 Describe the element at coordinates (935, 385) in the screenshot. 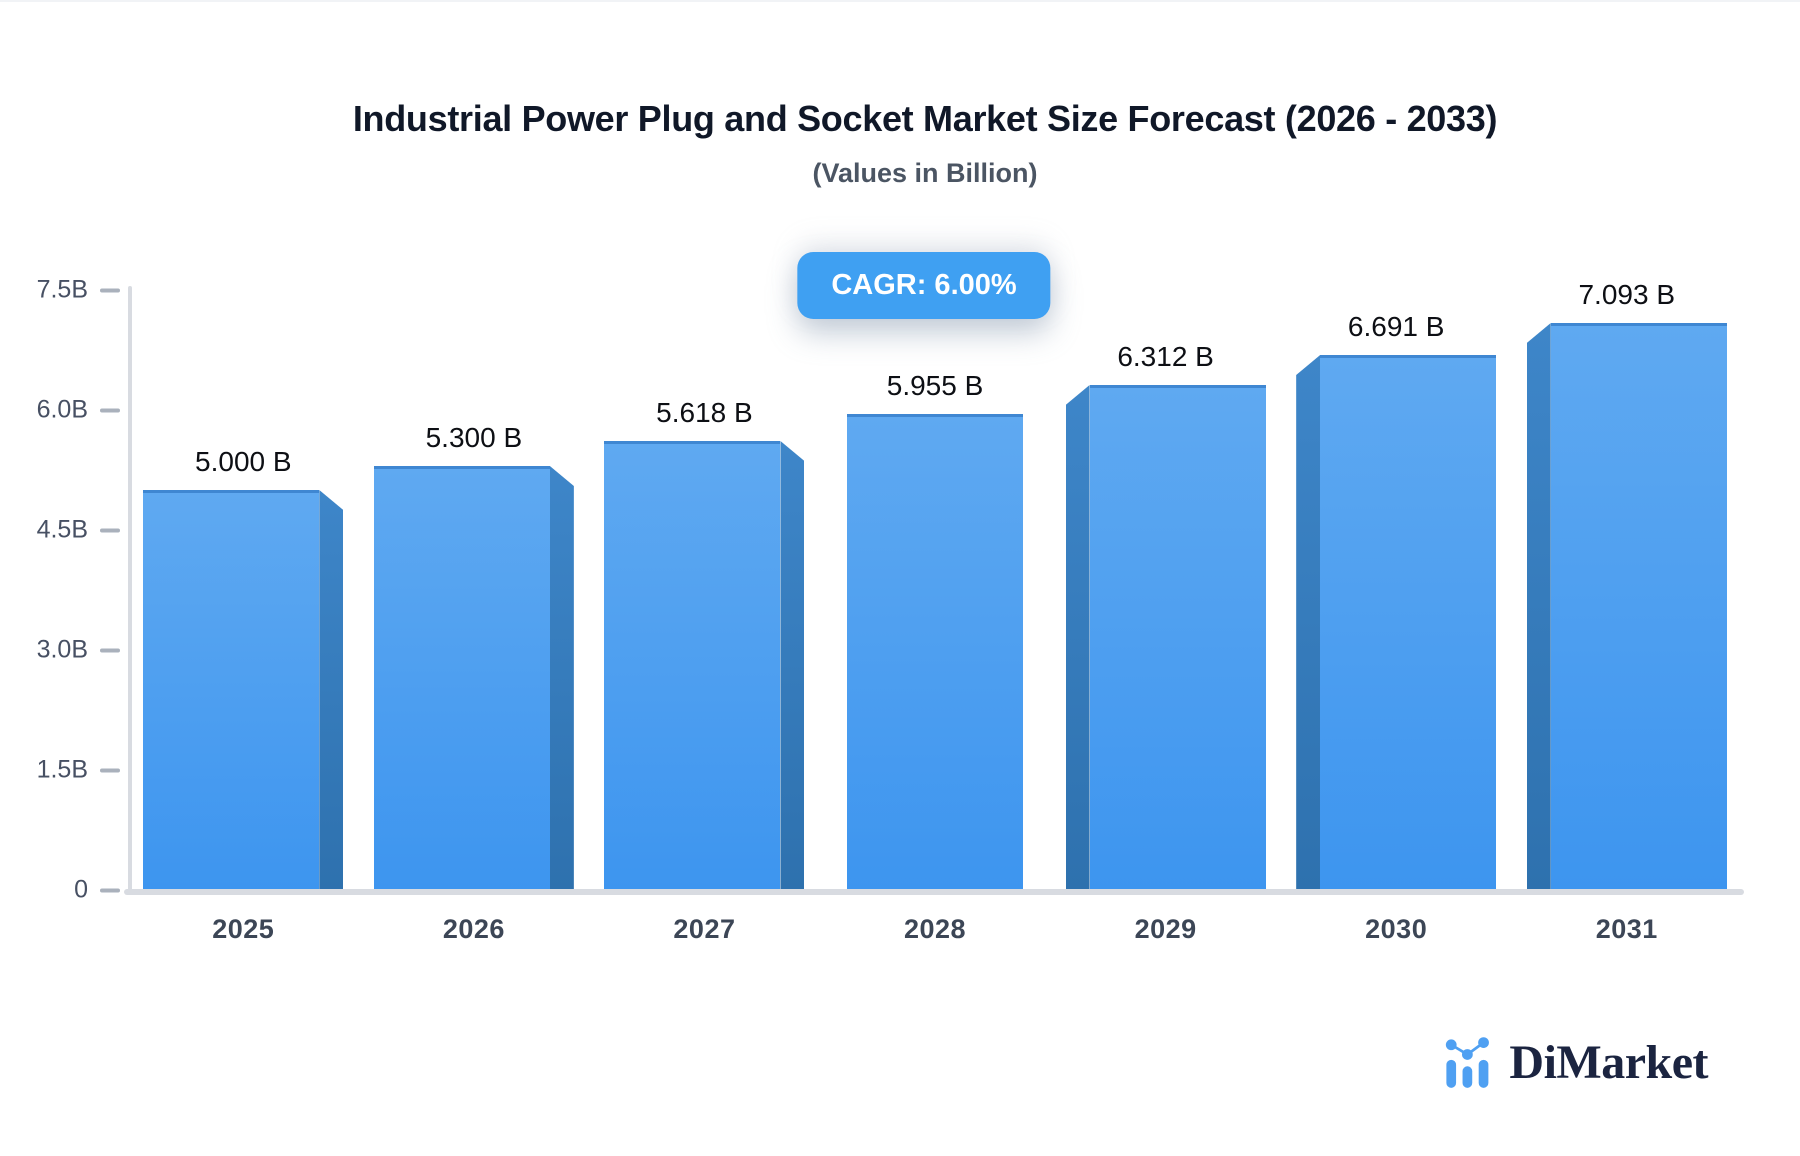

I see `bar-value-label: 5.955 B` at that location.